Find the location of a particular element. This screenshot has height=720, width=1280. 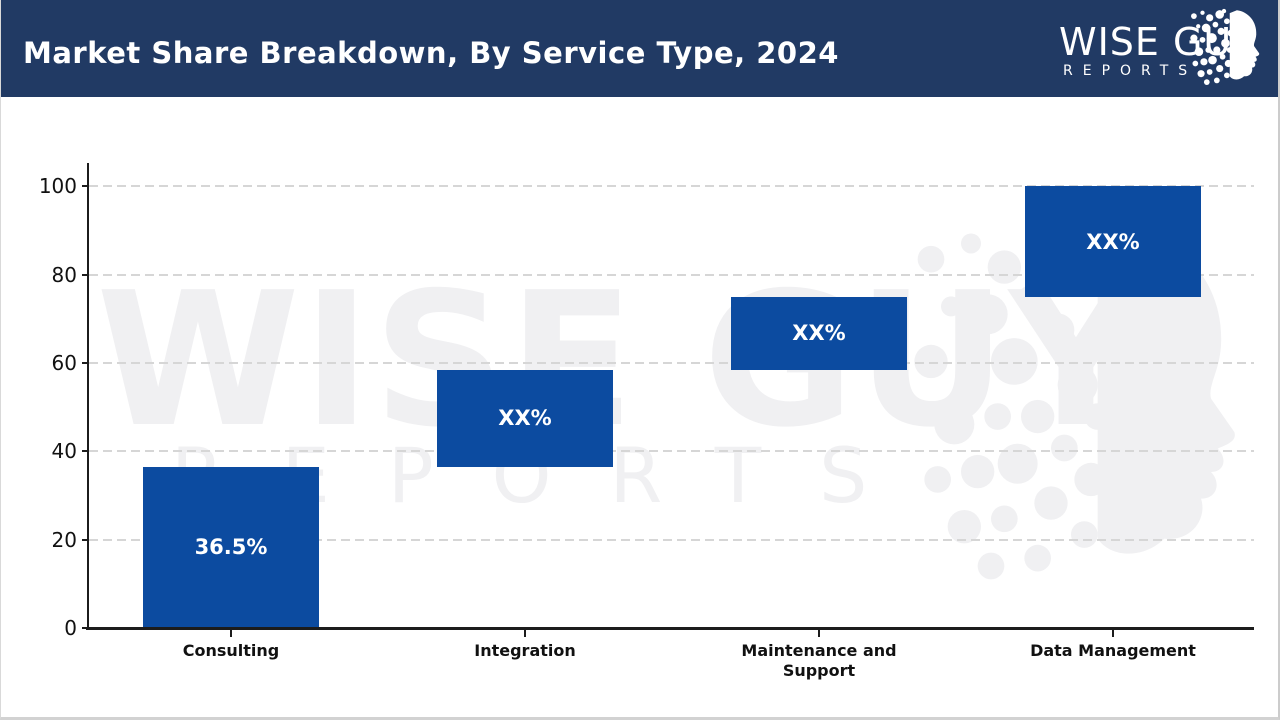

watermark-face-icon is located at coordinates (1074, 402).